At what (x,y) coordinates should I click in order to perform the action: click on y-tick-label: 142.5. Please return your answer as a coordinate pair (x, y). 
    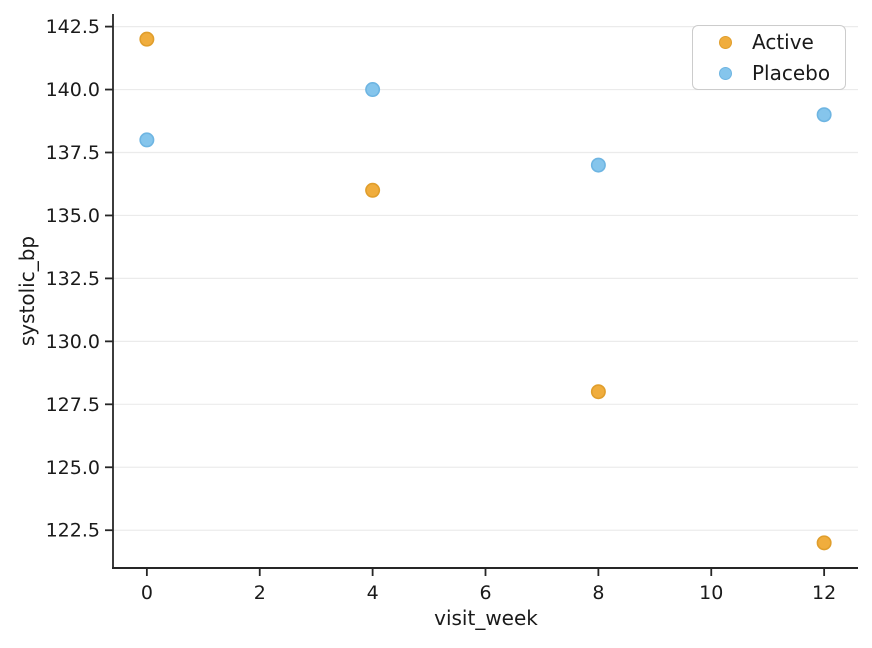
    Looking at the image, I should click on (73, 27).